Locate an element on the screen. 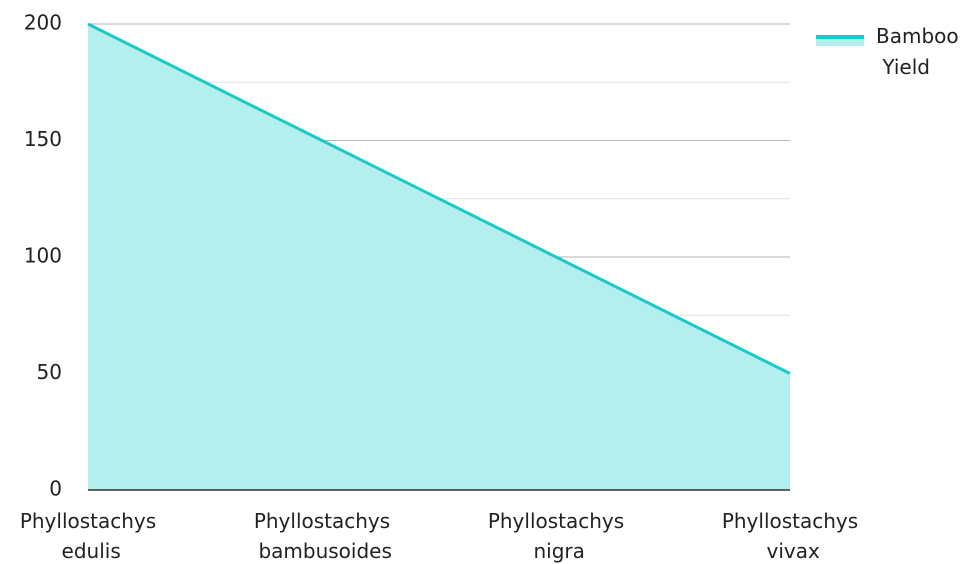  x-tick-label: Phyllostachys bambusoides is located at coordinates (322, 536).